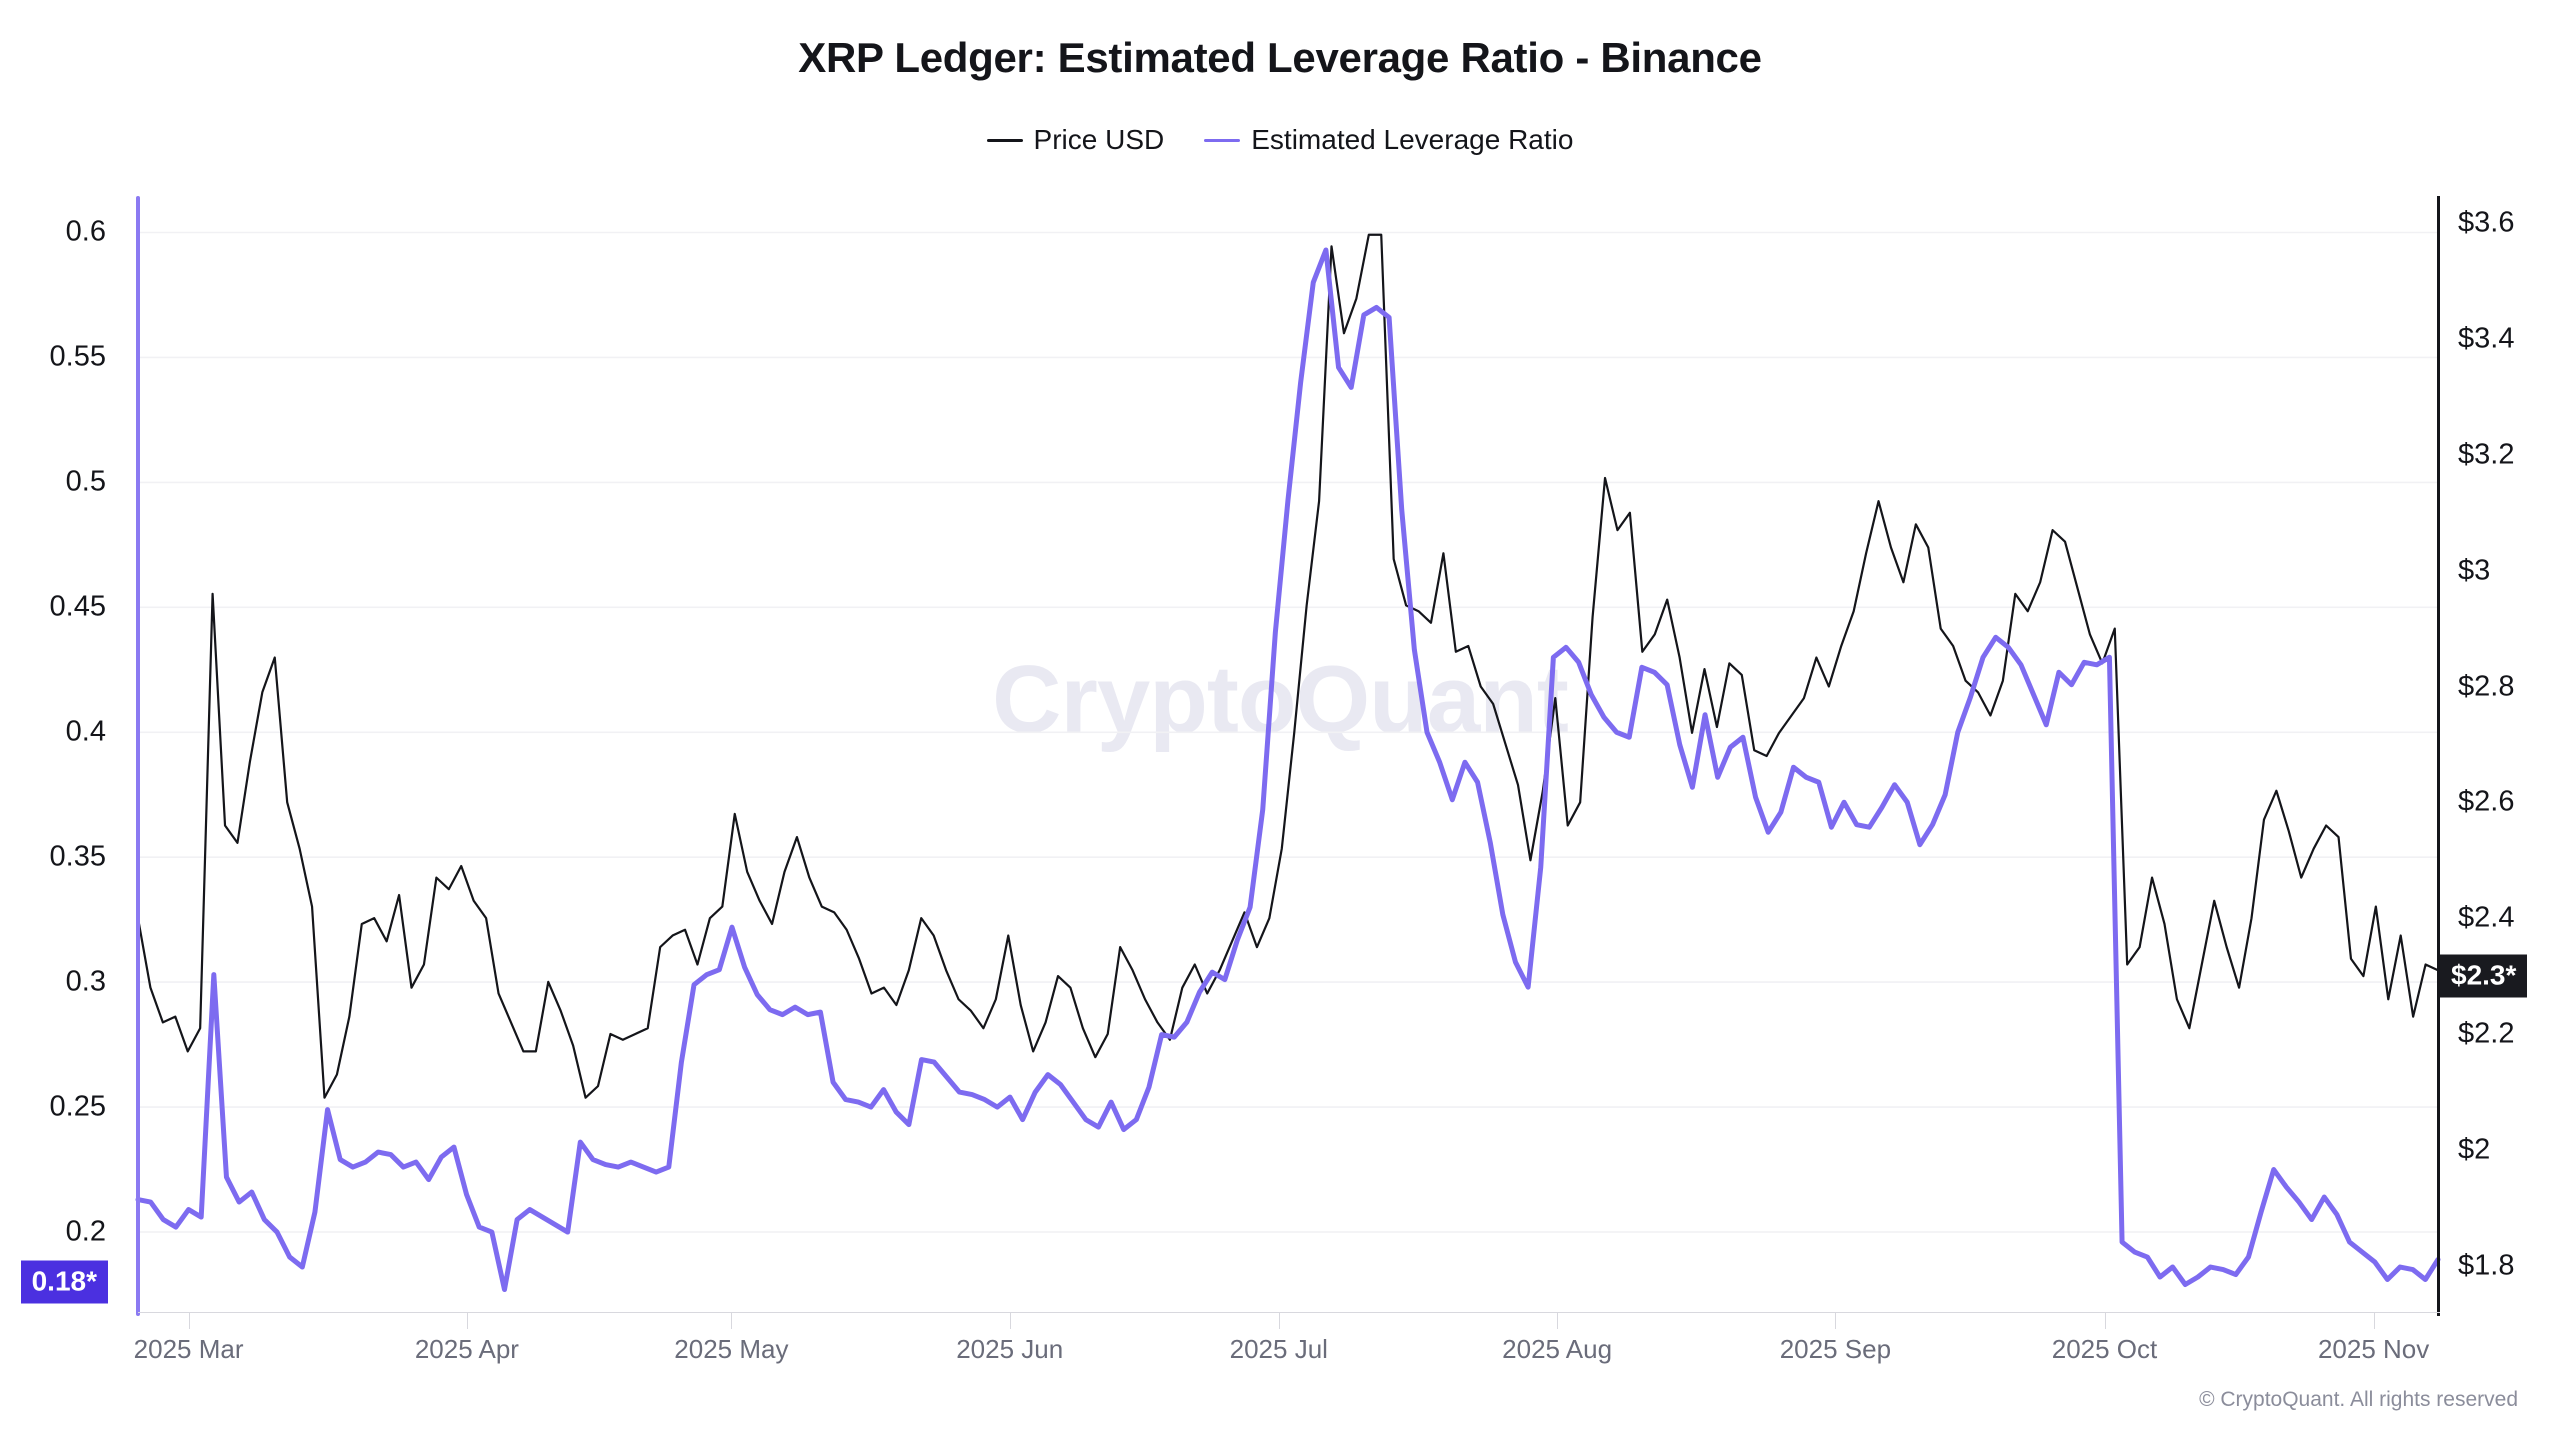 The width and height of the screenshot is (2560, 1440). Describe the element at coordinates (85, 231) in the screenshot. I see `left-axis-tick-label: 0.6` at that location.